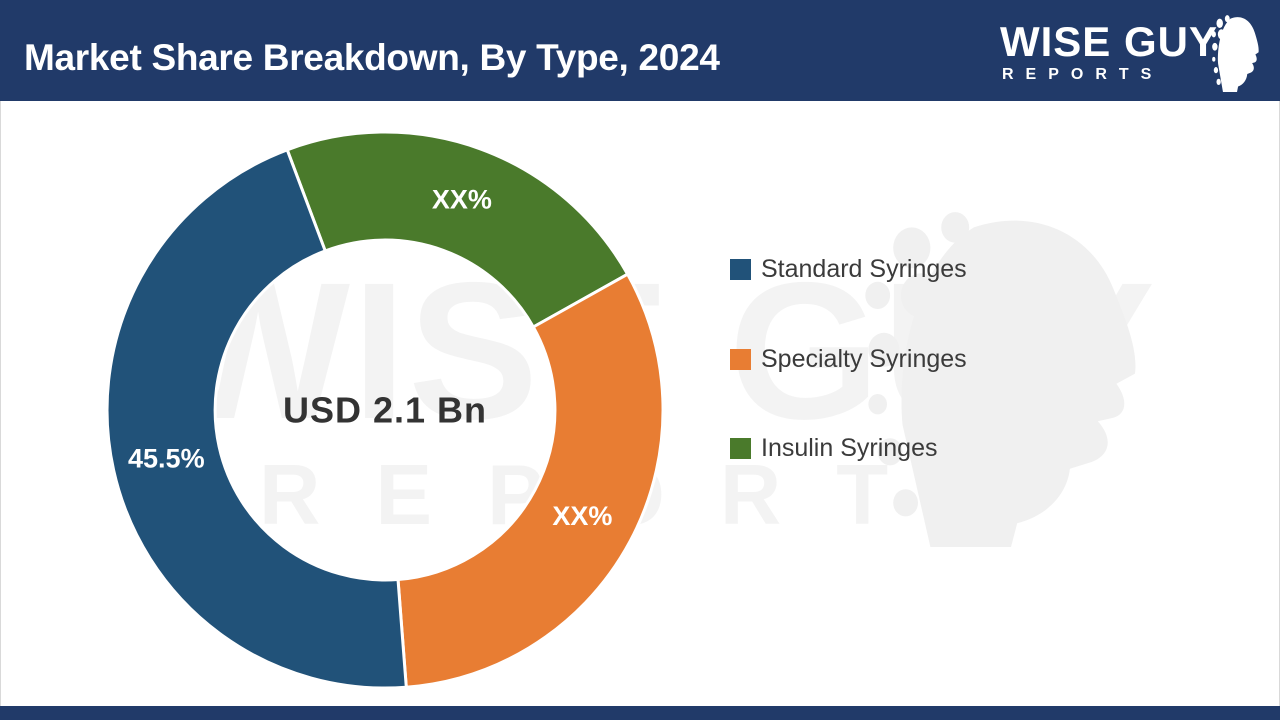 Image resolution: width=1280 pixels, height=720 pixels. I want to click on legend-swatch-insulin-syringes-icon, so click(740, 449).